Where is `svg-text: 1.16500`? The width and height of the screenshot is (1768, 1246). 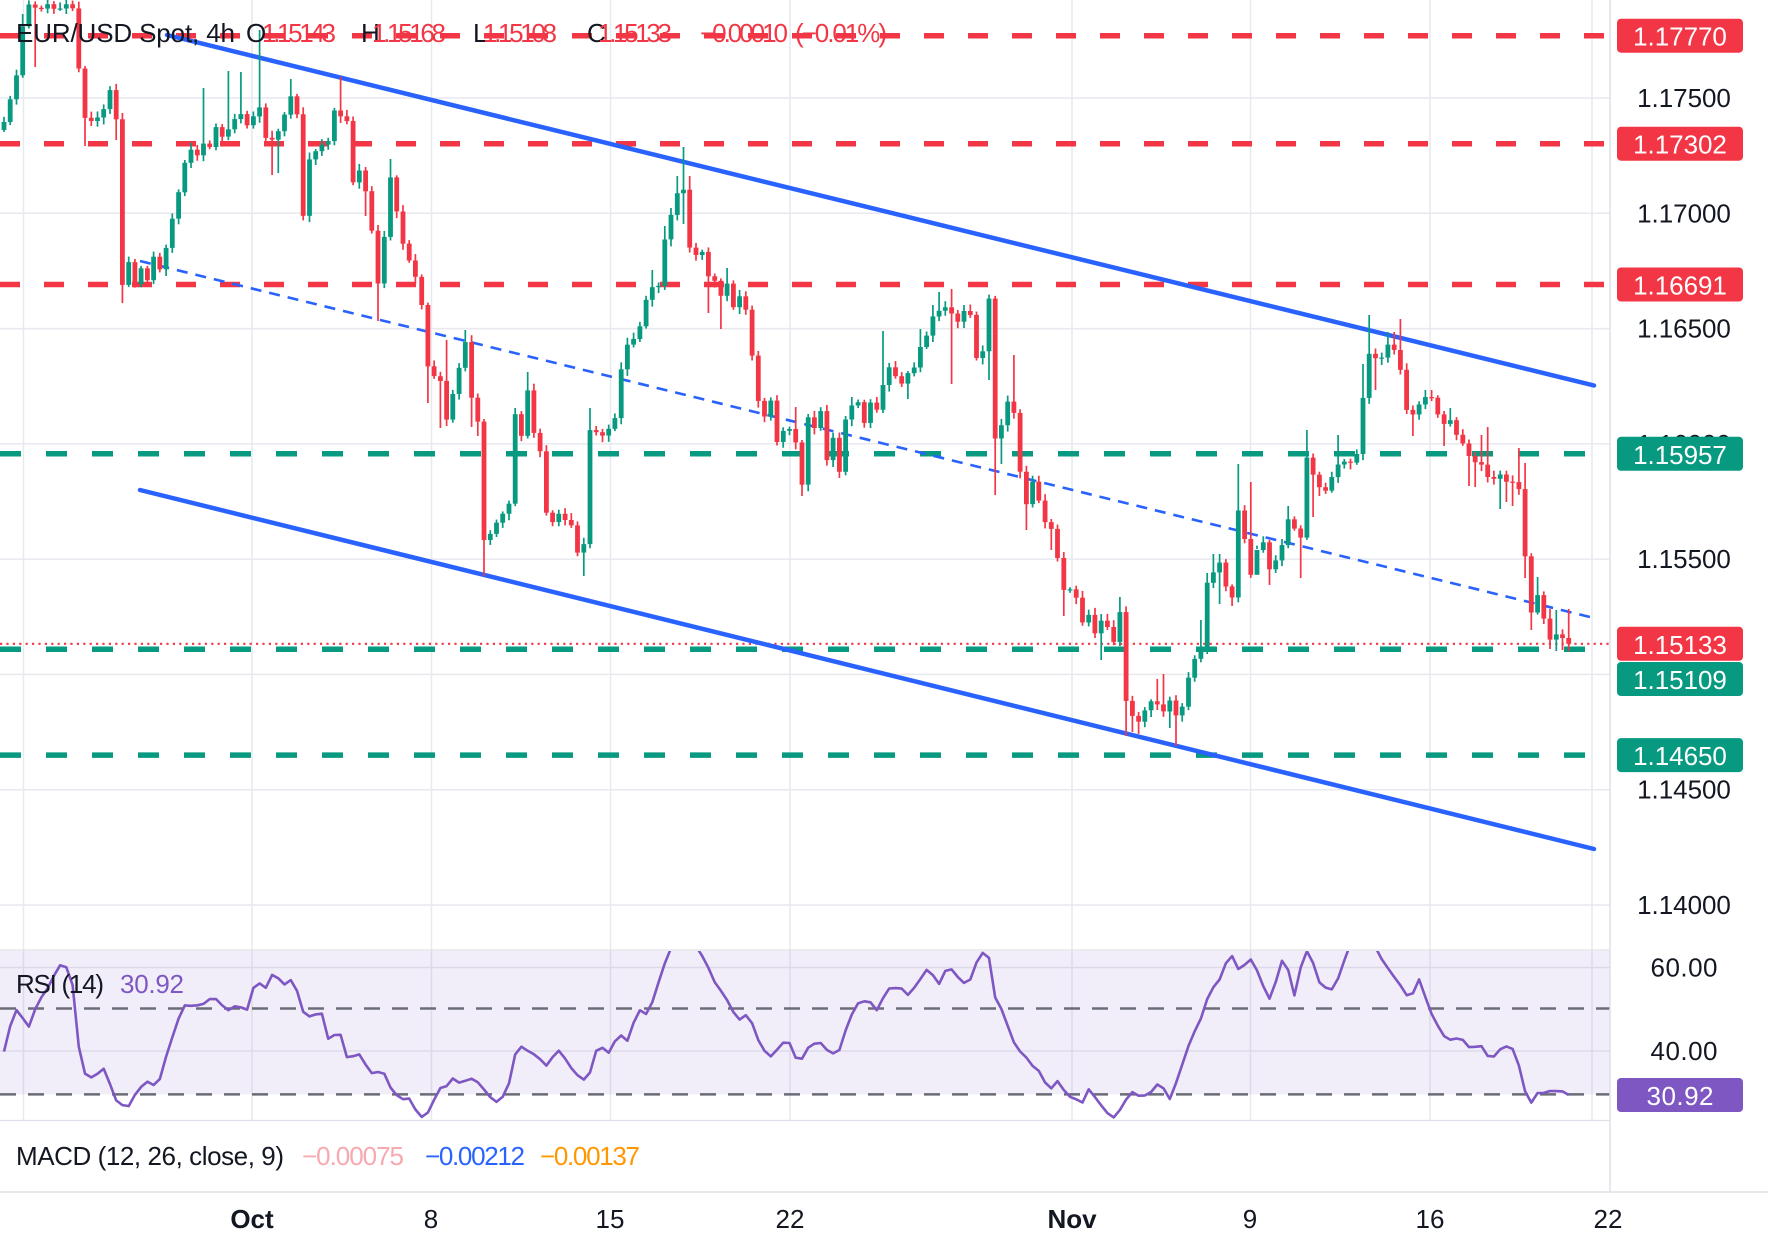 svg-text: 1.16500 is located at coordinates (1684, 329).